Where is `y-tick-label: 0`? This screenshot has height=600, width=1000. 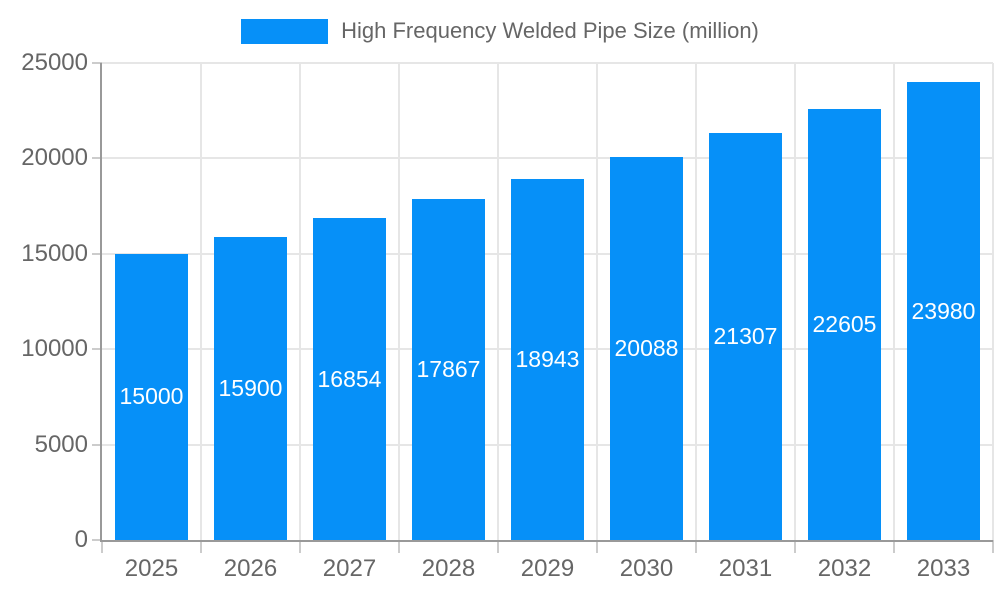 y-tick-label: 0 is located at coordinates (81, 539).